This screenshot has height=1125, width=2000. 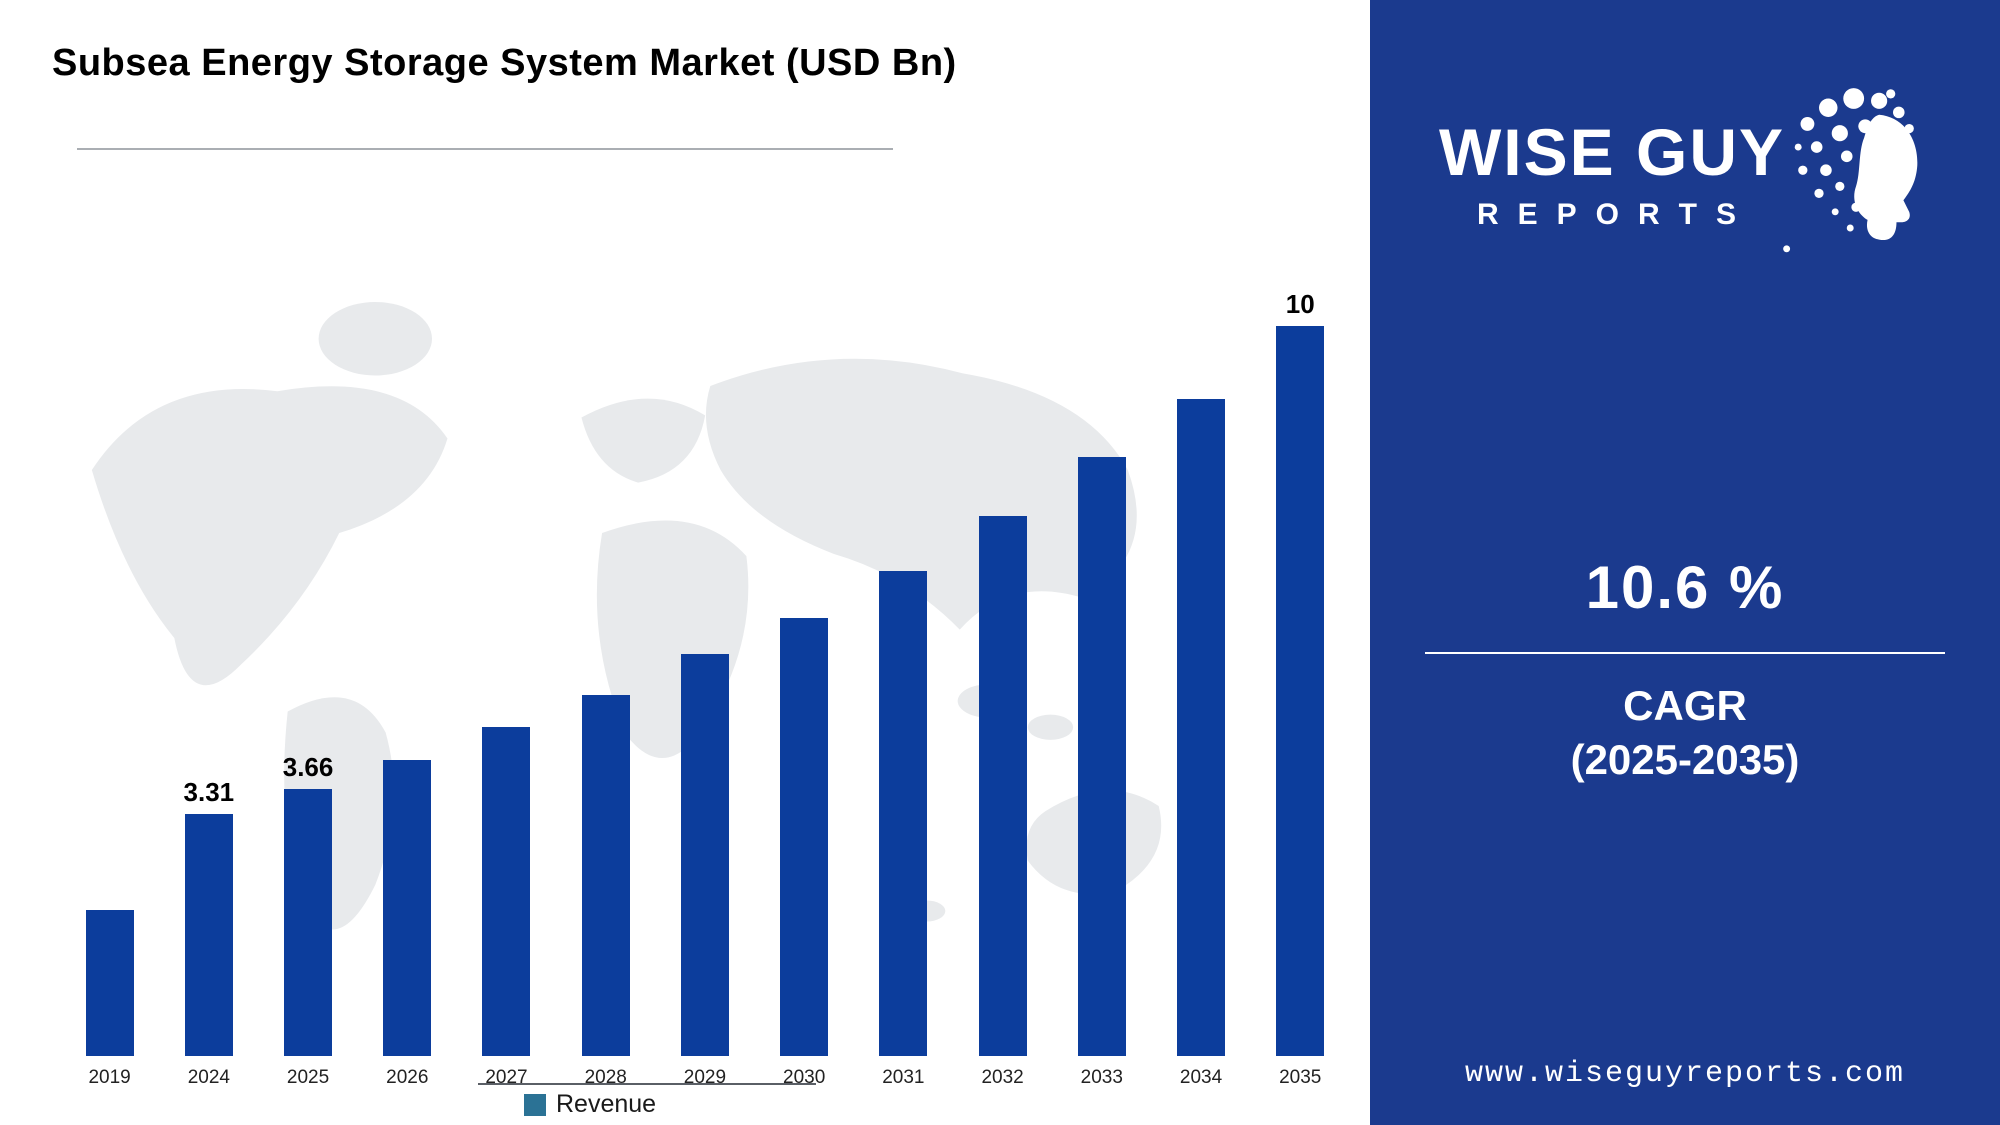 I want to click on logo-text-wise-guy: WISE GUY, so click(x=1612, y=151).